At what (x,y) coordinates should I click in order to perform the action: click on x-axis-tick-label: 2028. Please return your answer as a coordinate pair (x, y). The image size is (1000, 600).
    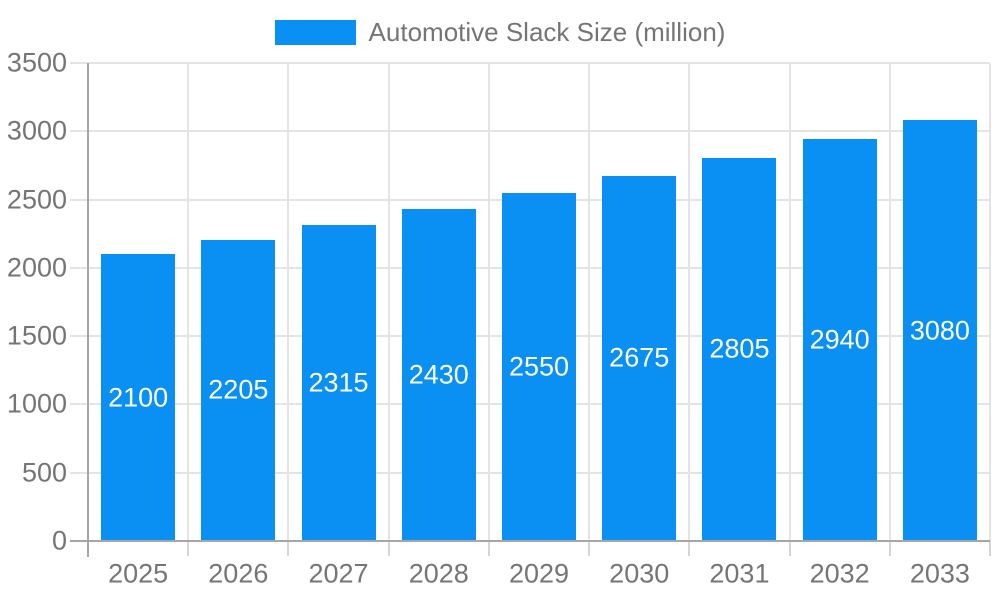
    Looking at the image, I should click on (438, 573).